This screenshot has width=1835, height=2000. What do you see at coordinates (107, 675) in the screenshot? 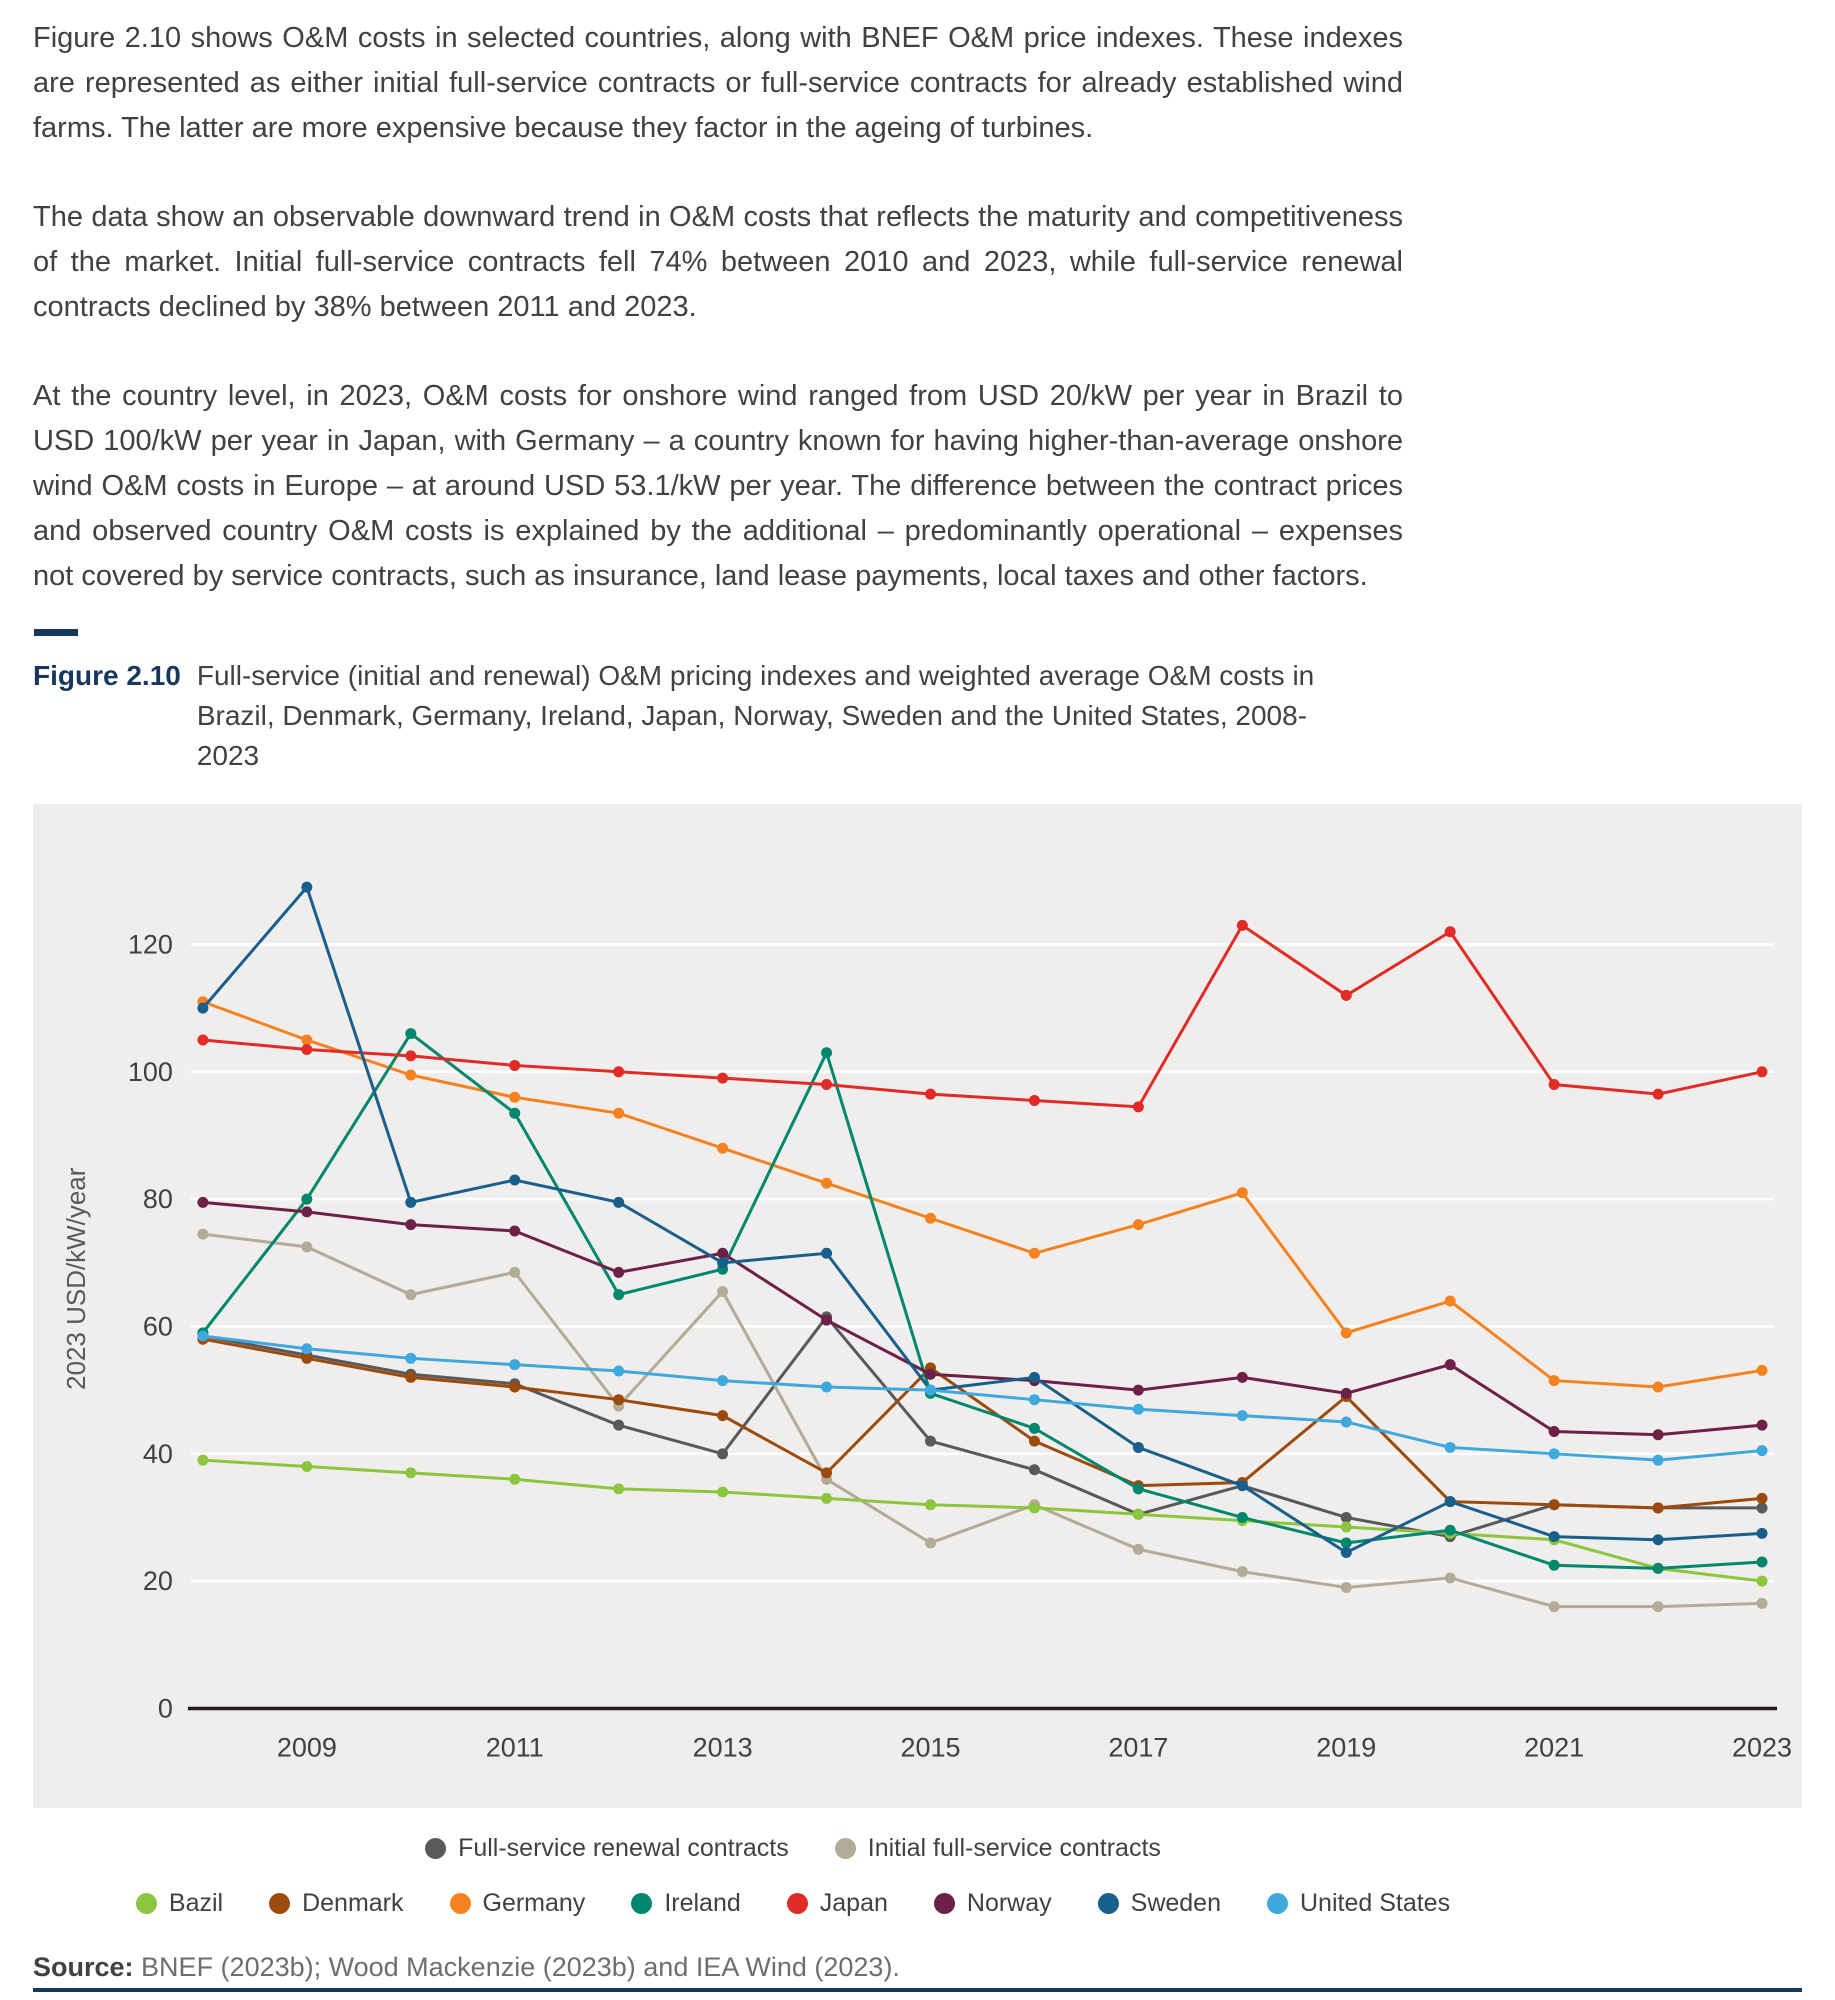
I see `figure-label: Figure 2.10` at bounding box center [107, 675].